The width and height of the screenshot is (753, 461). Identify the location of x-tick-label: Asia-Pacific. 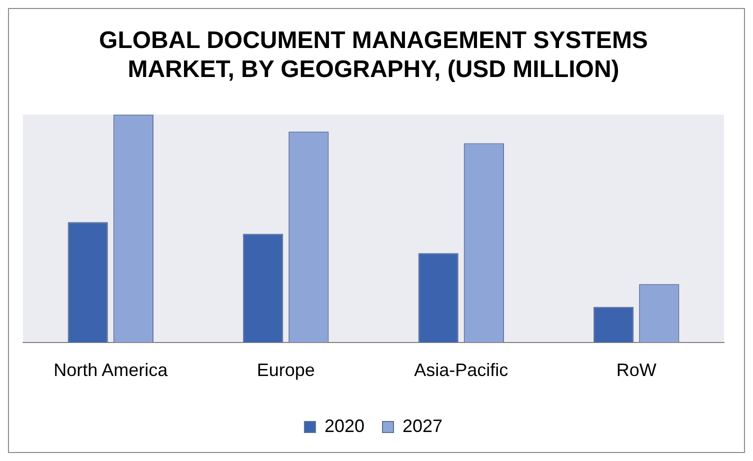
(461, 370).